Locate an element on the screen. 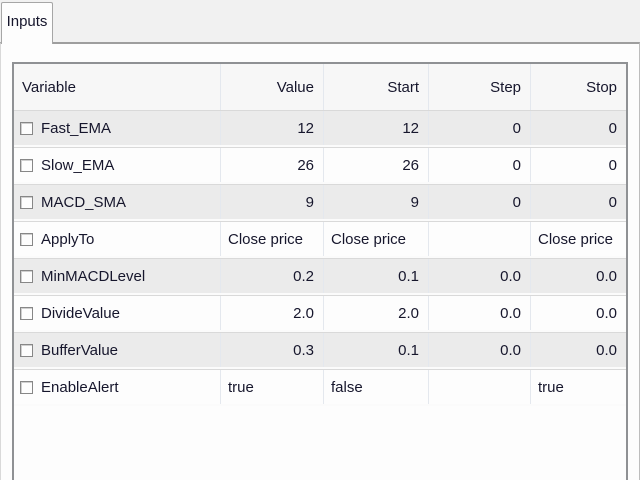  variable-name: DivideValue is located at coordinates (80, 313).